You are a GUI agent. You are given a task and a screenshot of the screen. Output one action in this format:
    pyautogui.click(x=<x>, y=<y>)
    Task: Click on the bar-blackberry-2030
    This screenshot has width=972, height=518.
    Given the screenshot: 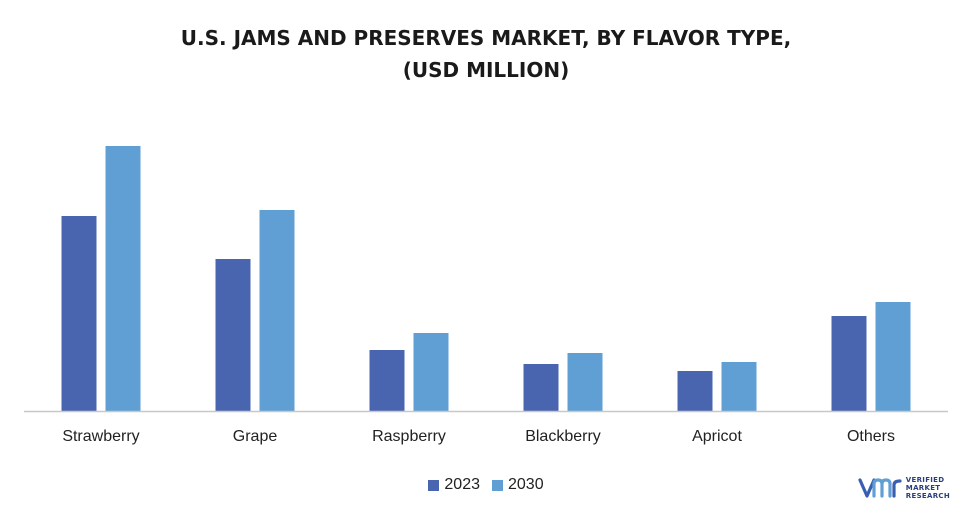 What is the action you would take?
    pyautogui.click(x=585, y=382)
    